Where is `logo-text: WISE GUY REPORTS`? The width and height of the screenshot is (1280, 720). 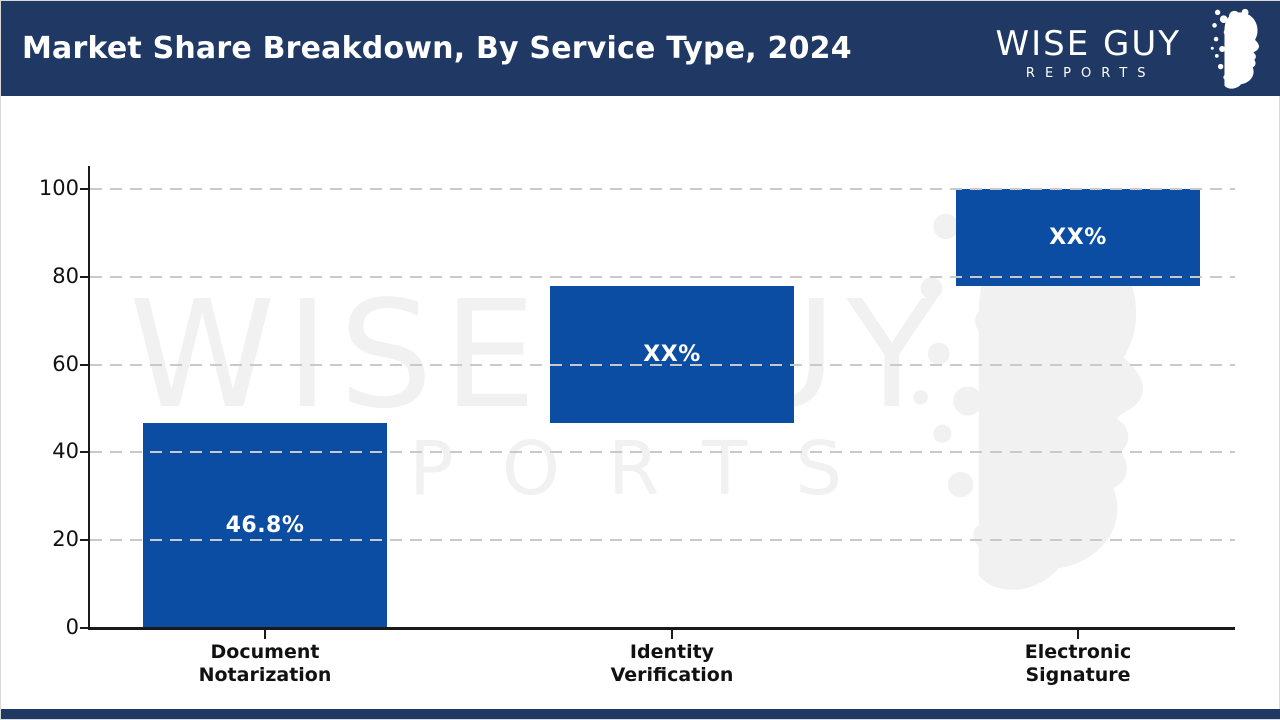 logo-text: WISE GUY REPORTS is located at coordinates (1088, 52).